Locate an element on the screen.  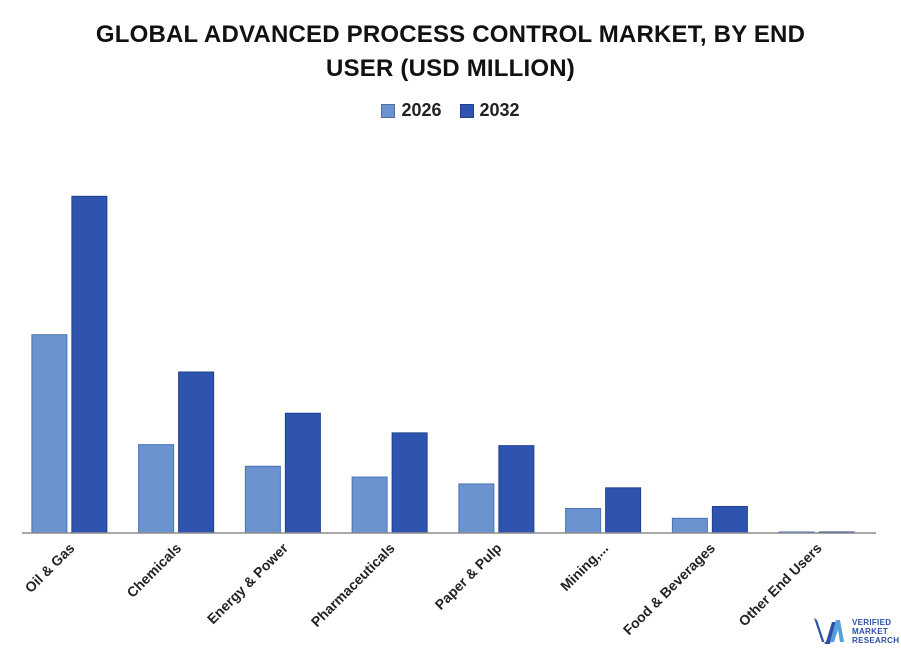
brand-logo: VERIFIED MARKET RESEARCH is located at coordinates (855, 631).